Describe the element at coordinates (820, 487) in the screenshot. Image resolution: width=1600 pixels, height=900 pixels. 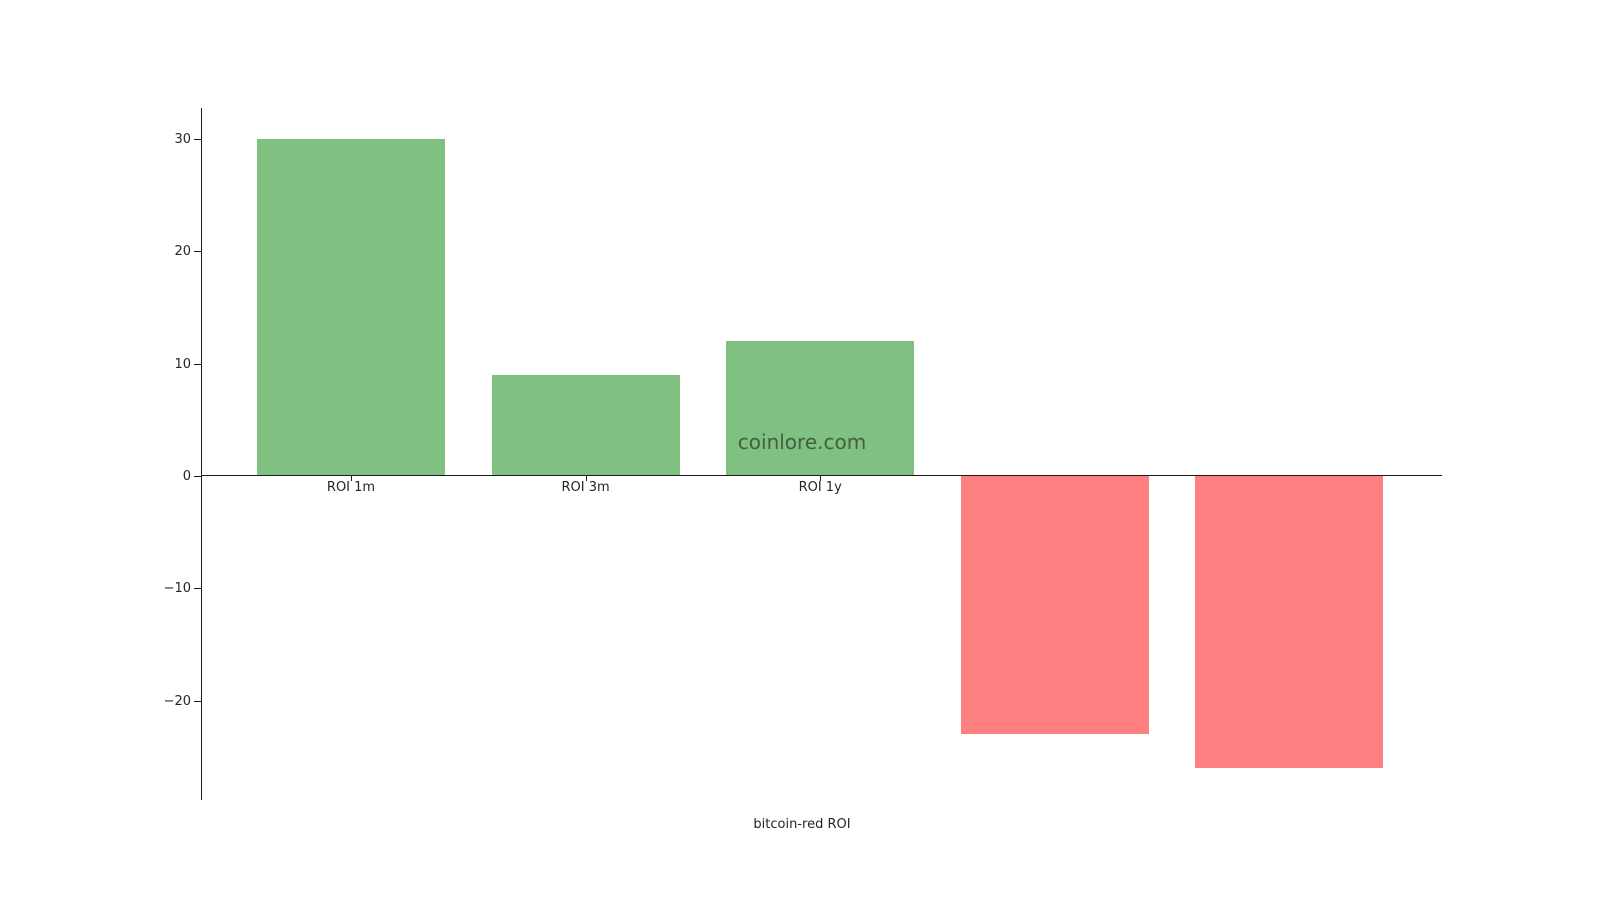
I see `x-tick-label: ROI 1y` at that location.